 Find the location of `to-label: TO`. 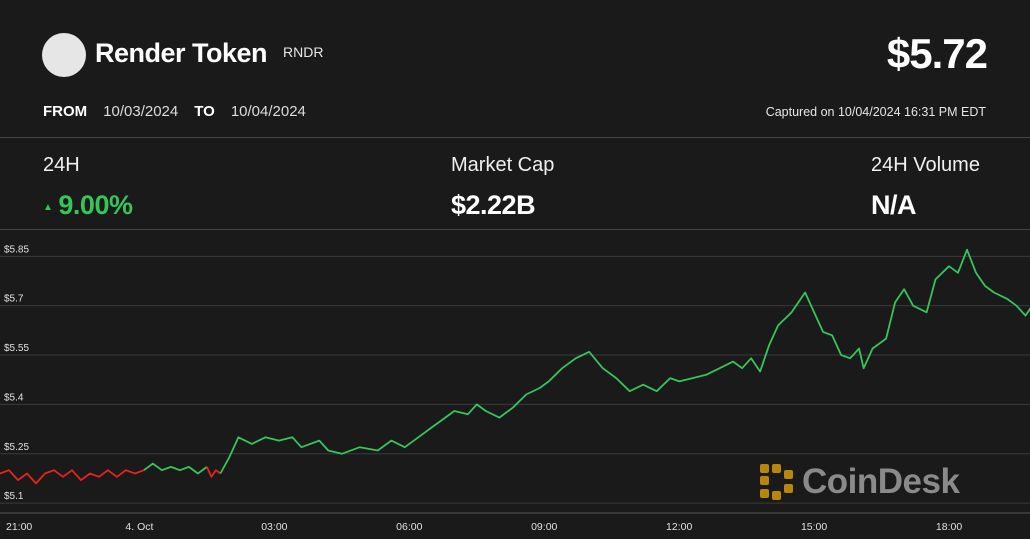

to-label: TO is located at coordinates (204, 111).